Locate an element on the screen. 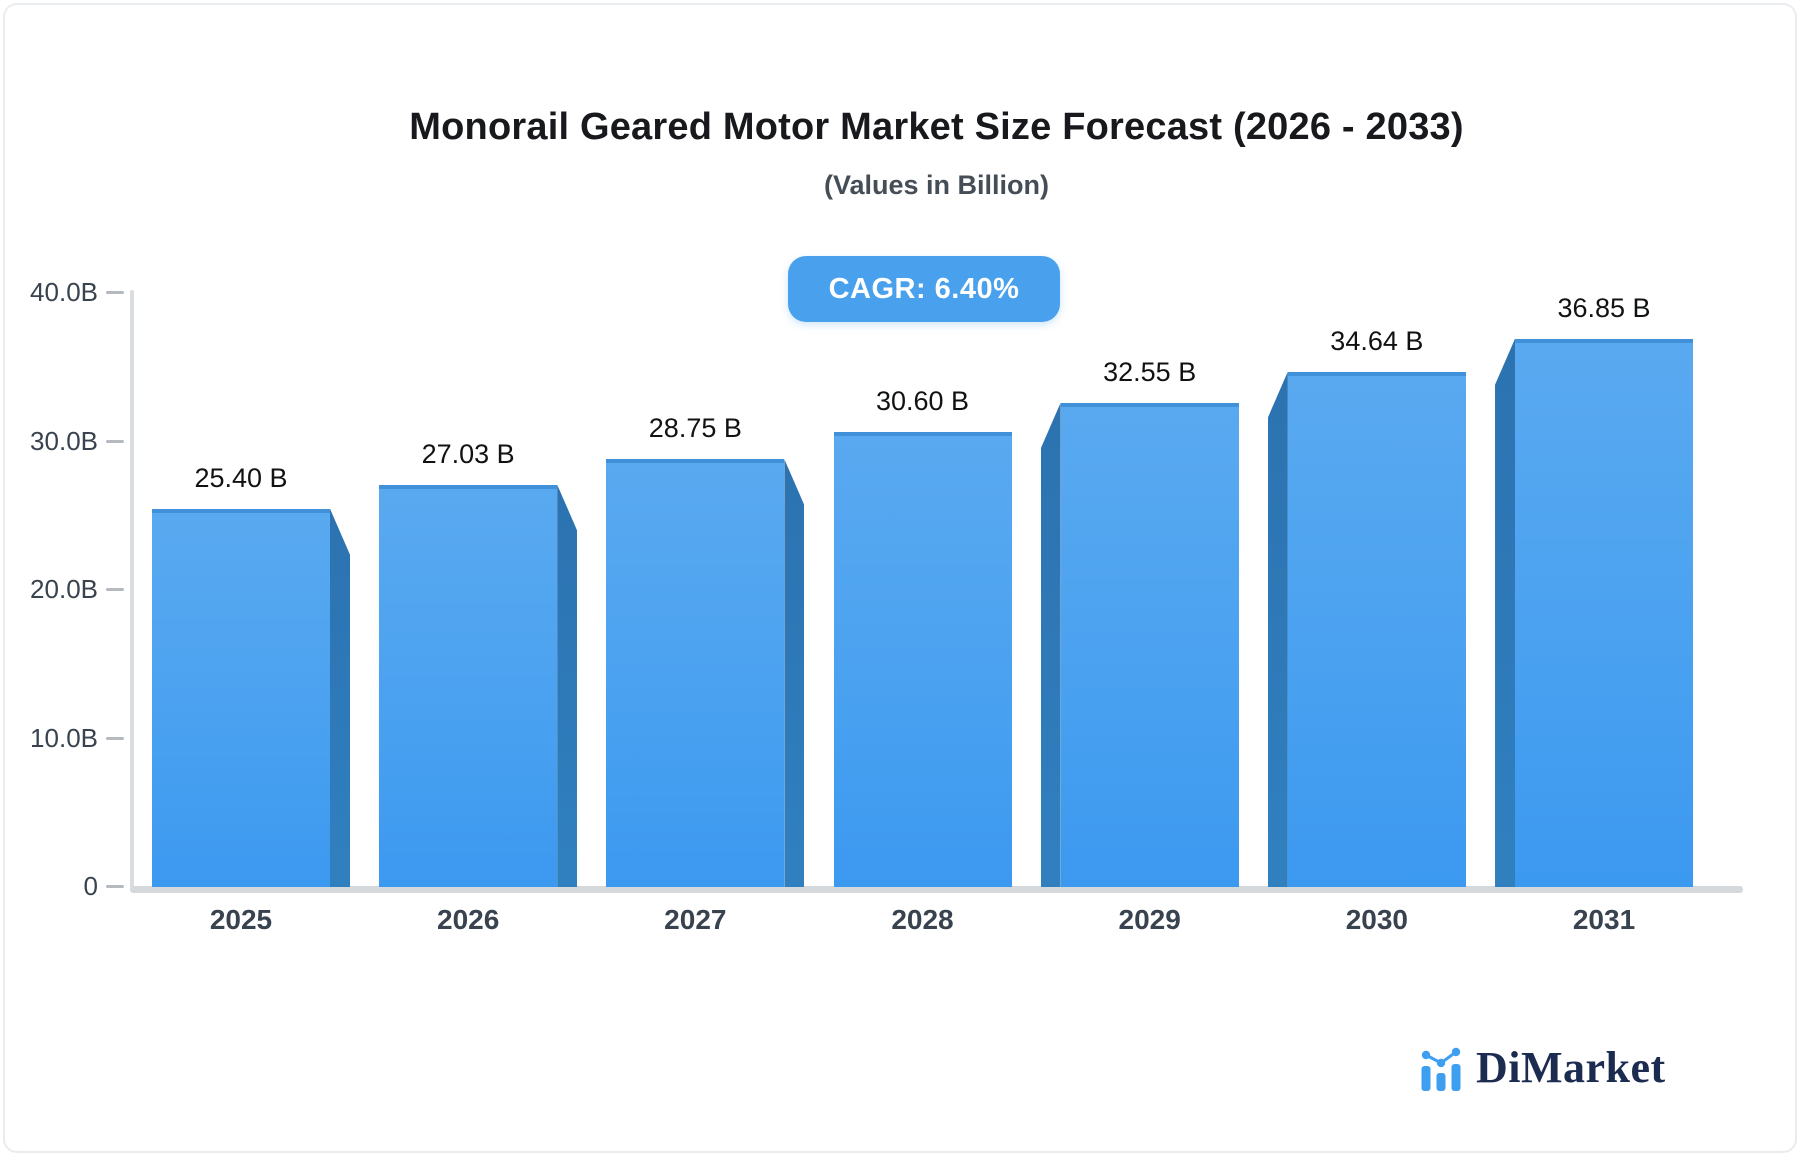  x-axis-label-2031: 2031 is located at coordinates (1604, 919).